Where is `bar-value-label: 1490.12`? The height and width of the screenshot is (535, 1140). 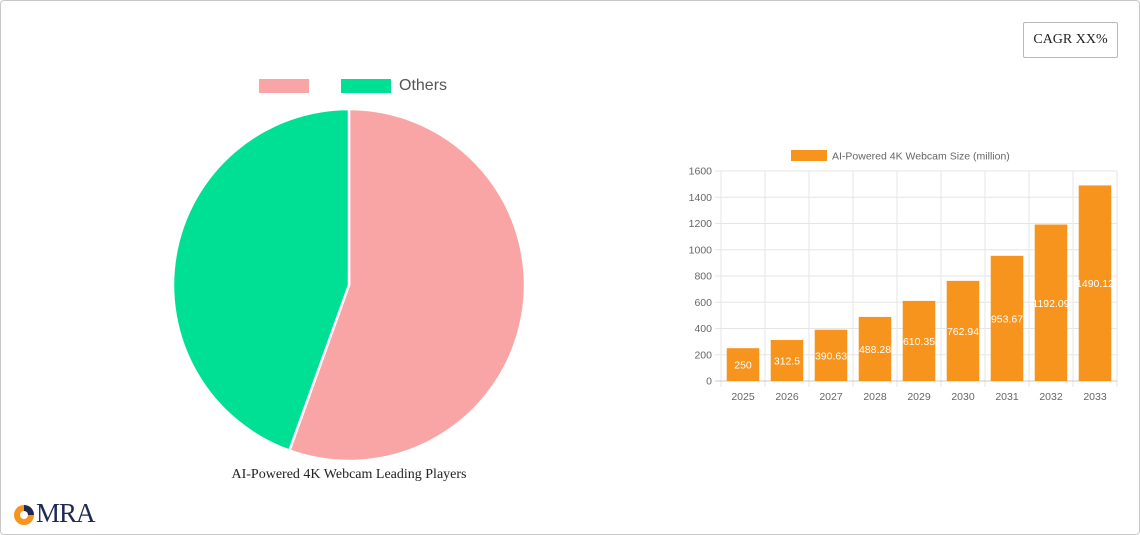
bar-value-label: 1490.12 is located at coordinates (1095, 284).